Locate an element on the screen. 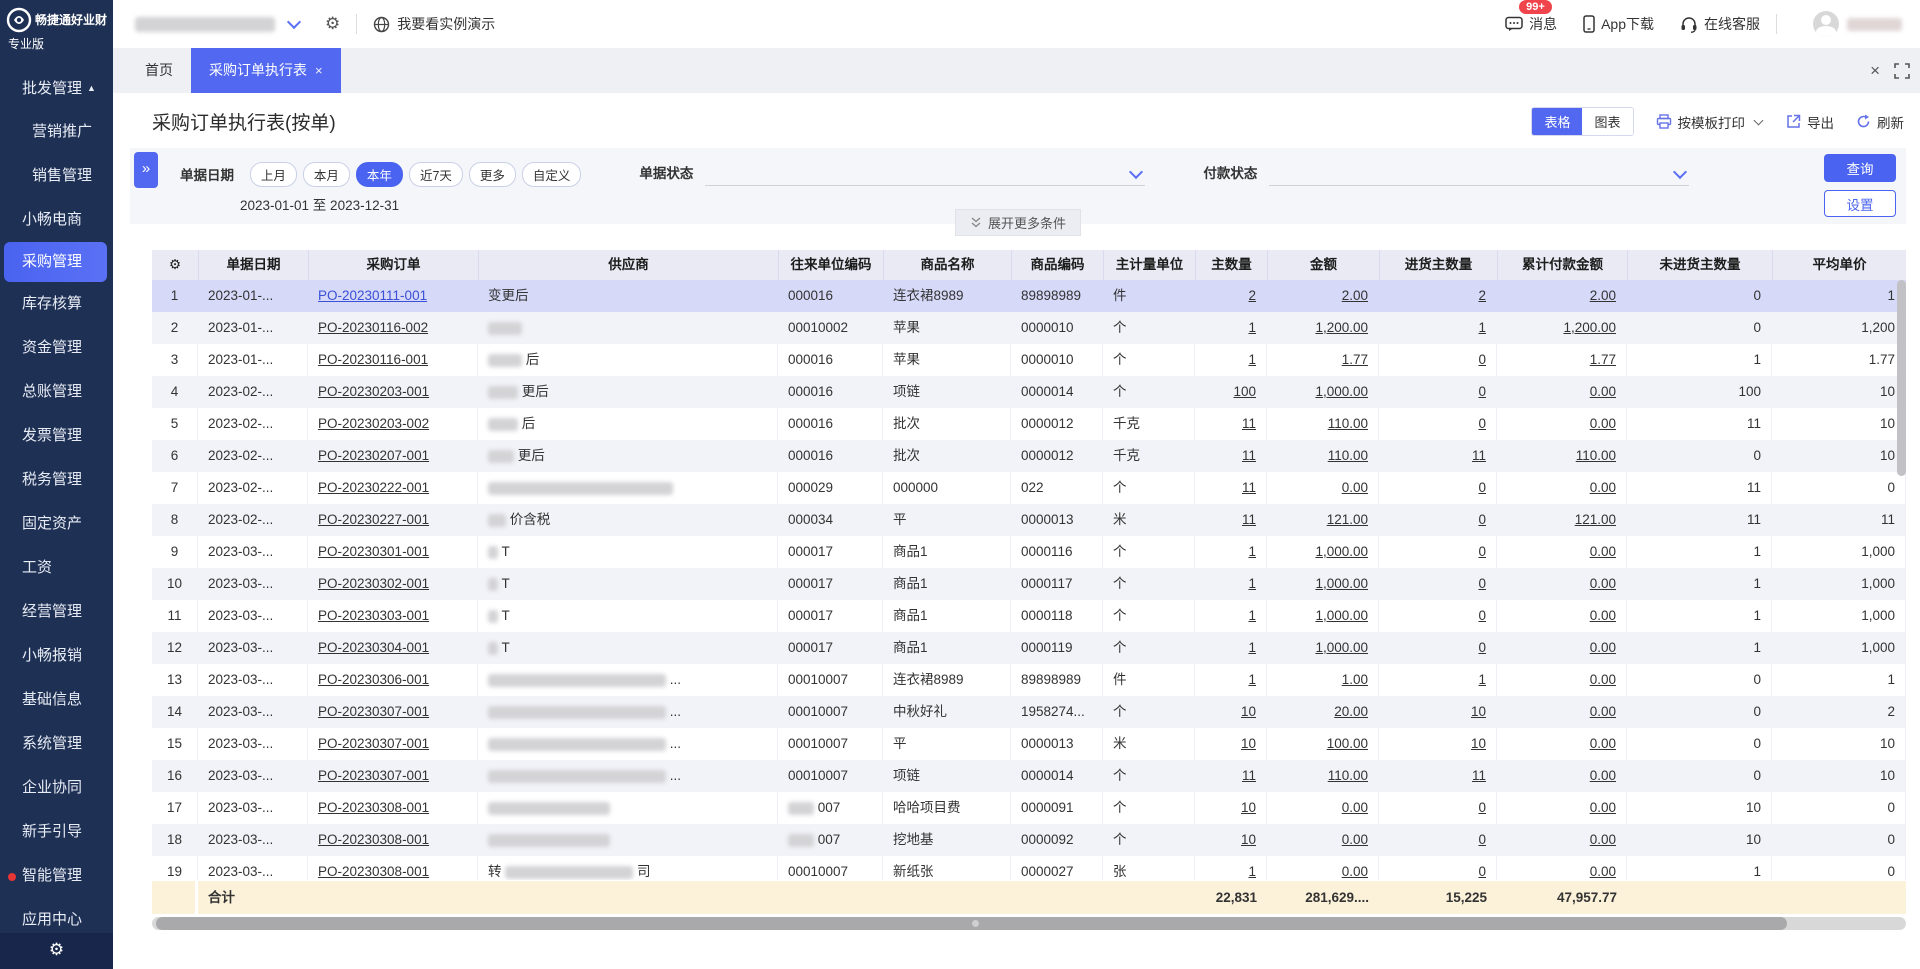 This screenshot has width=1920, height=969. expand-more-button: 展开更多条件 is located at coordinates (1018, 222).